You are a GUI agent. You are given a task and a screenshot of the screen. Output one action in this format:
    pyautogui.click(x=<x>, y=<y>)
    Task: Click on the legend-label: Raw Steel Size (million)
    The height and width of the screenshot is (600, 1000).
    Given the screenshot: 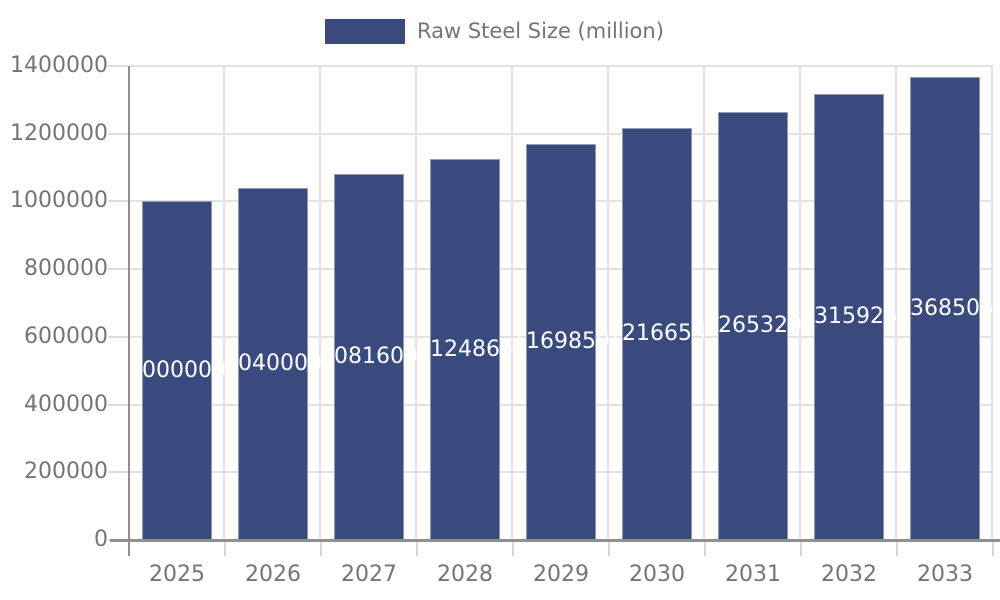 What is the action you would take?
    pyautogui.click(x=540, y=31)
    